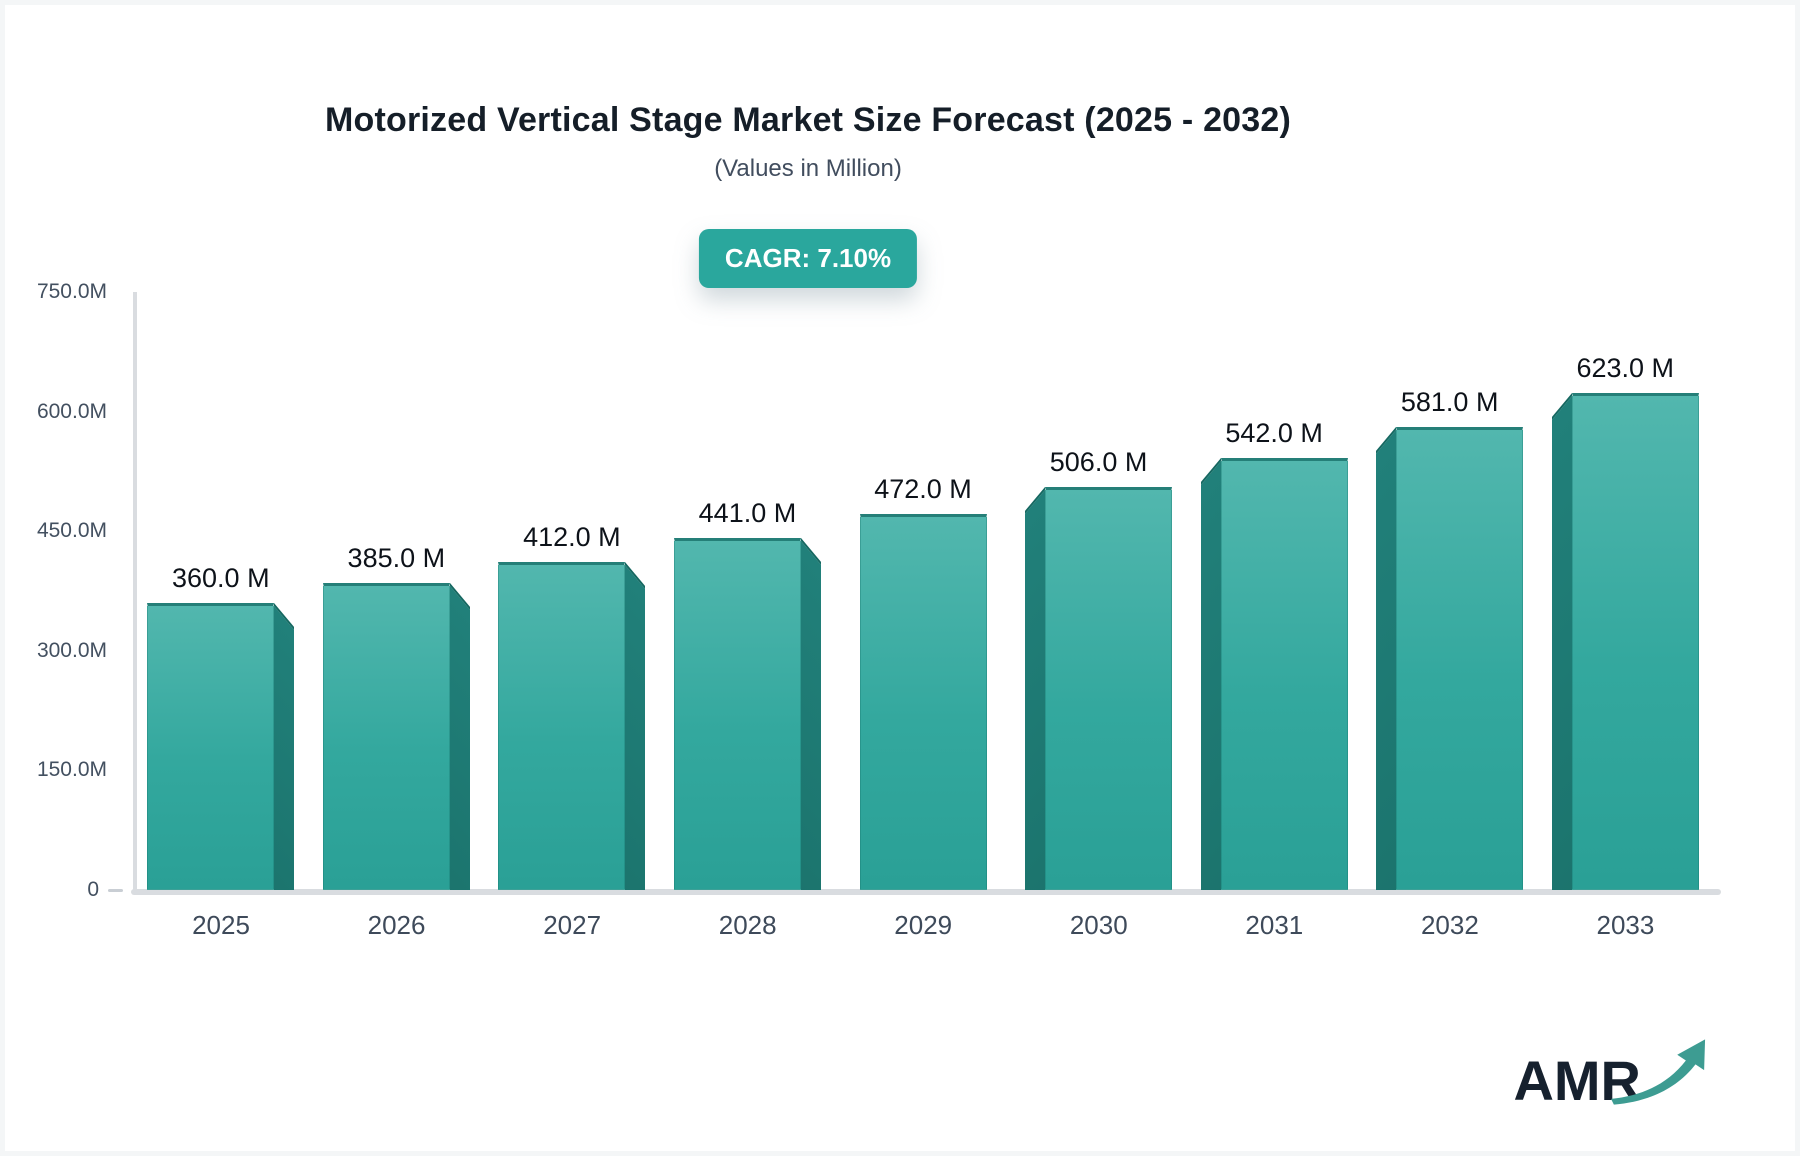  Describe the element at coordinates (1610, 1073) in the screenshot. I see `amr-logo: AMR` at that location.